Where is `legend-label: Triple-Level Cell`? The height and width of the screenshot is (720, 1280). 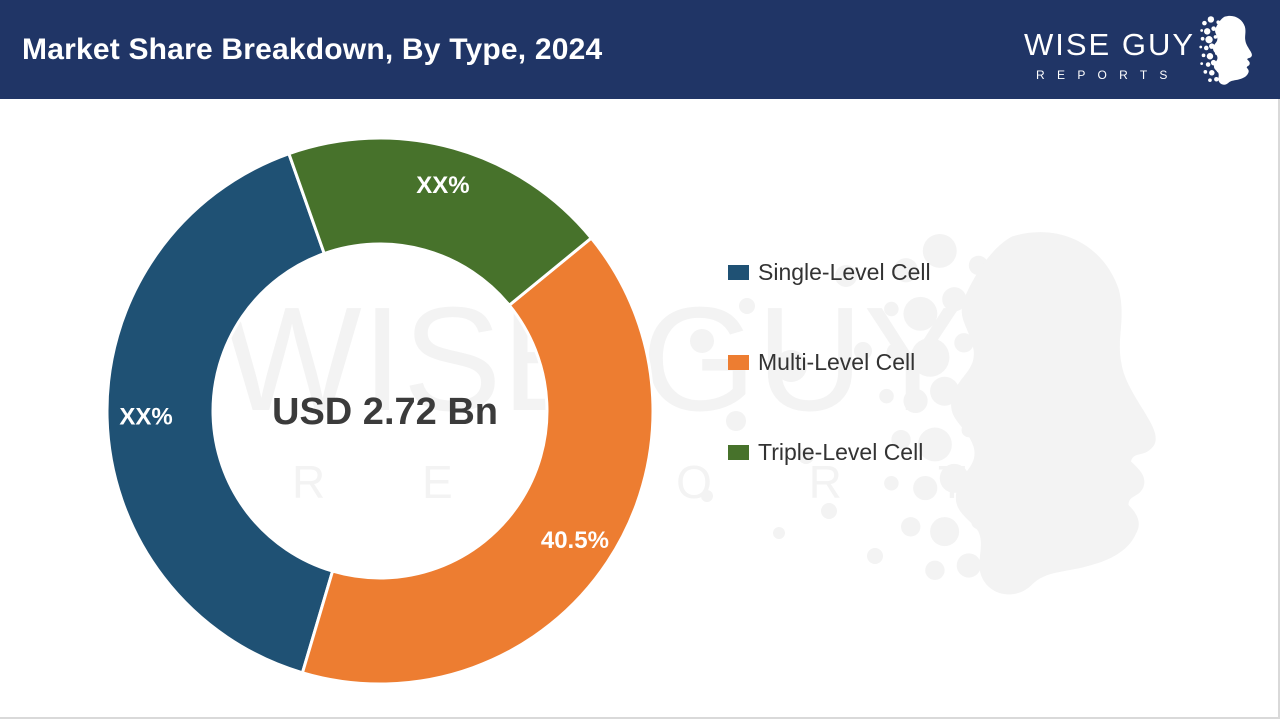
legend-label: Triple-Level Cell is located at coordinates (841, 451).